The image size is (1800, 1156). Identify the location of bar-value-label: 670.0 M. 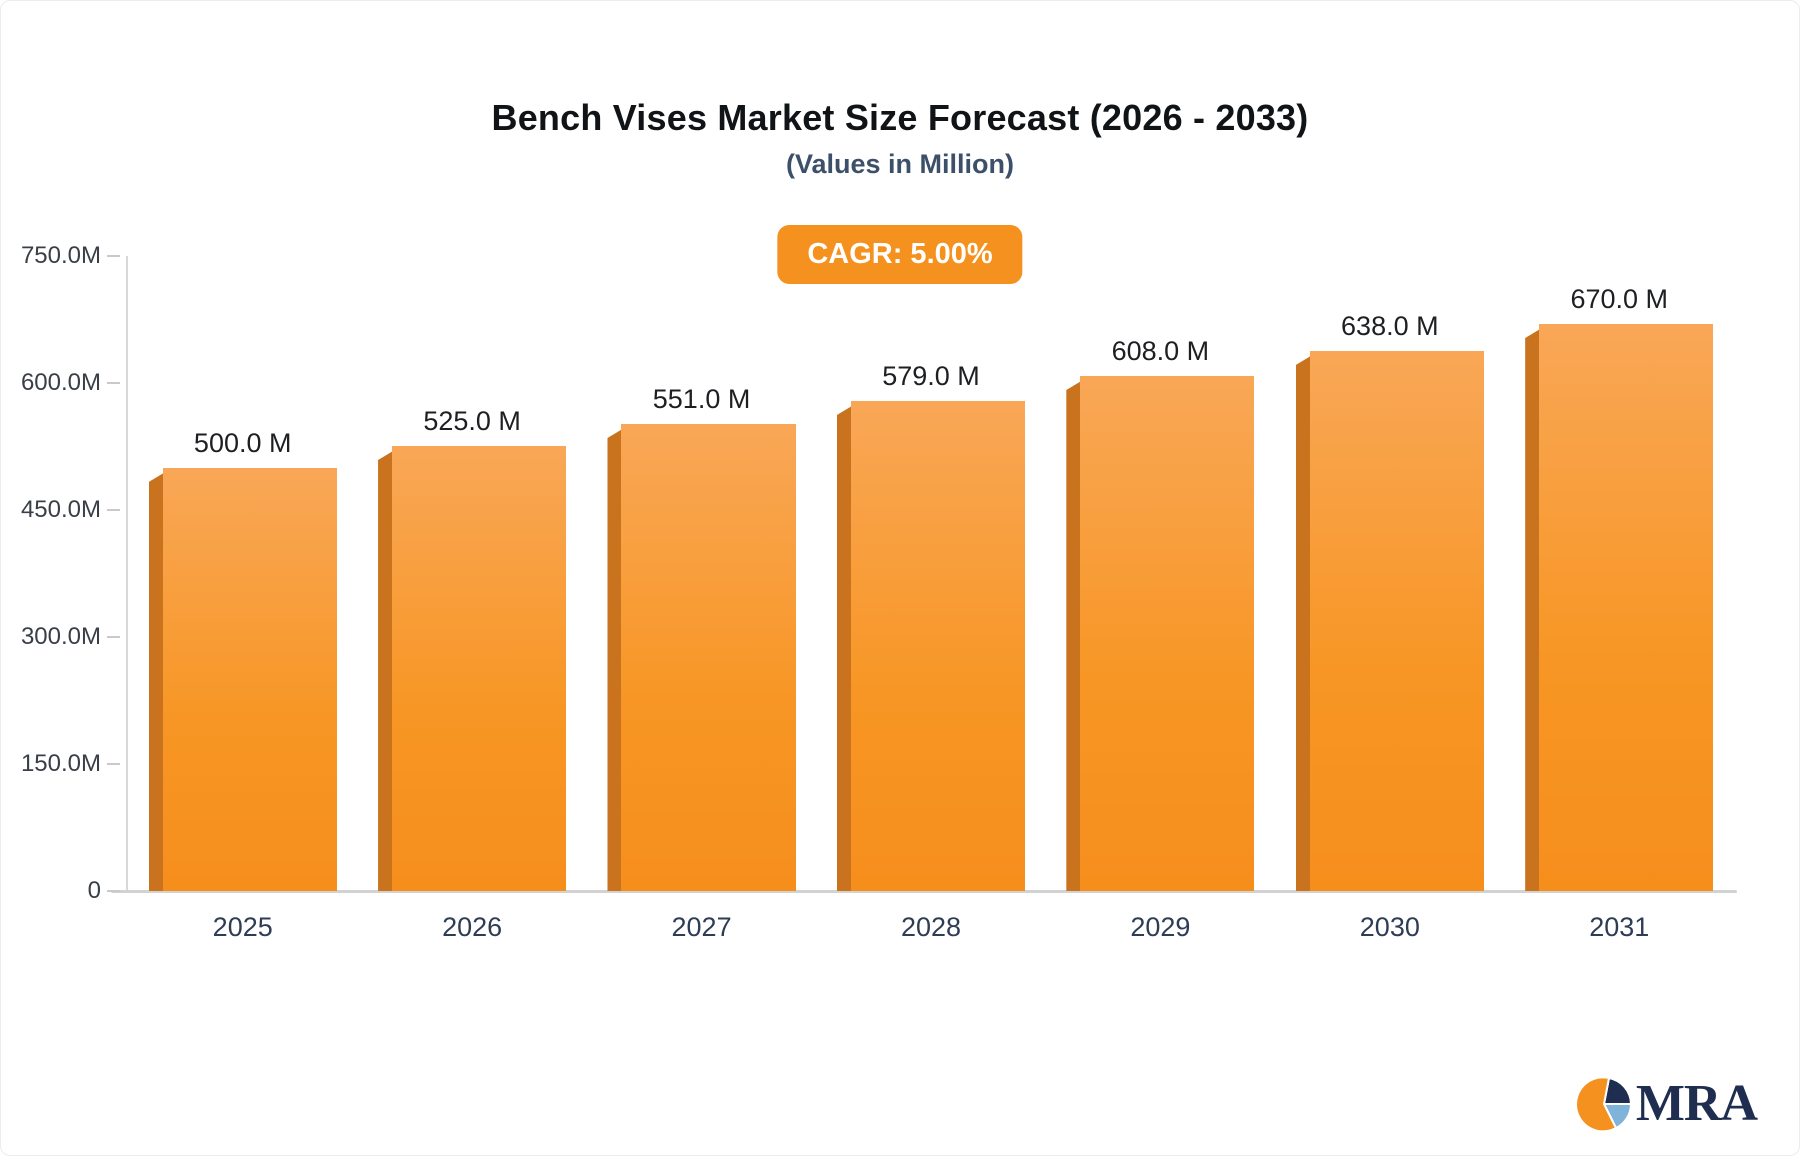
(1619, 299).